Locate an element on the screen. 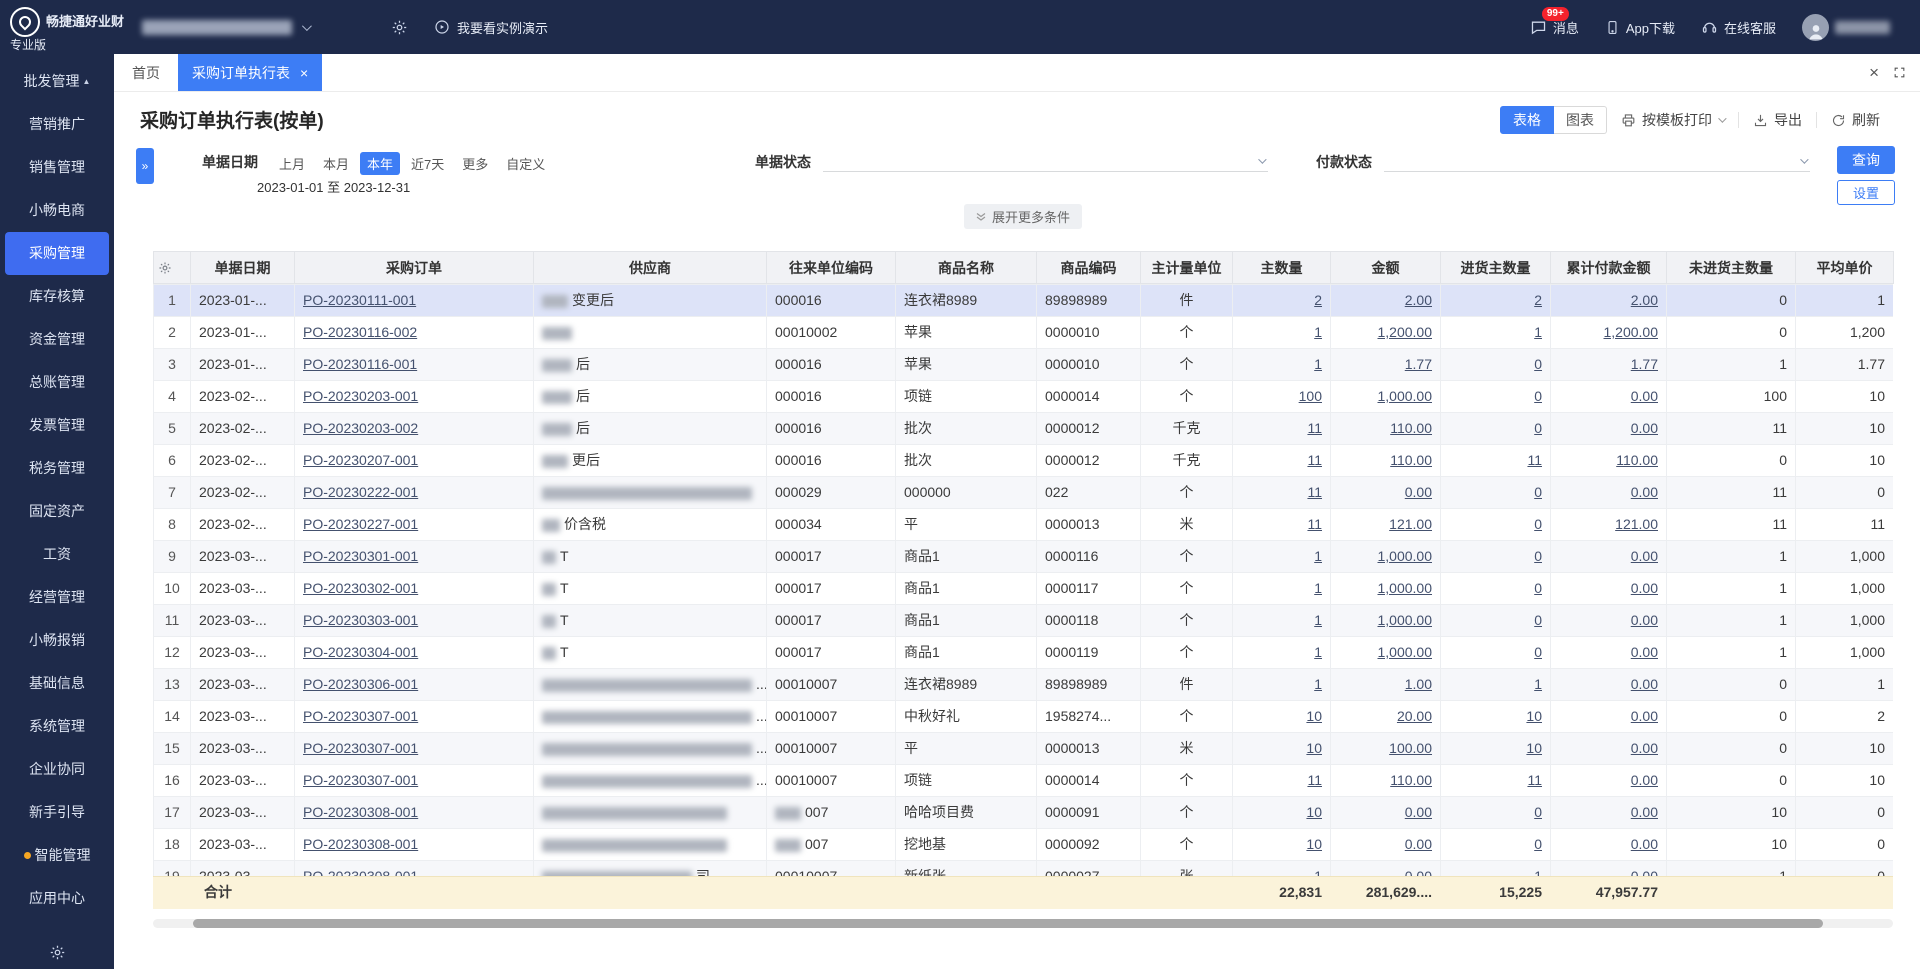 Image resolution: width=1920 pixels, height=969 pixels. sidebar-item-工资: 工资 is located at coordinates (57, 554).